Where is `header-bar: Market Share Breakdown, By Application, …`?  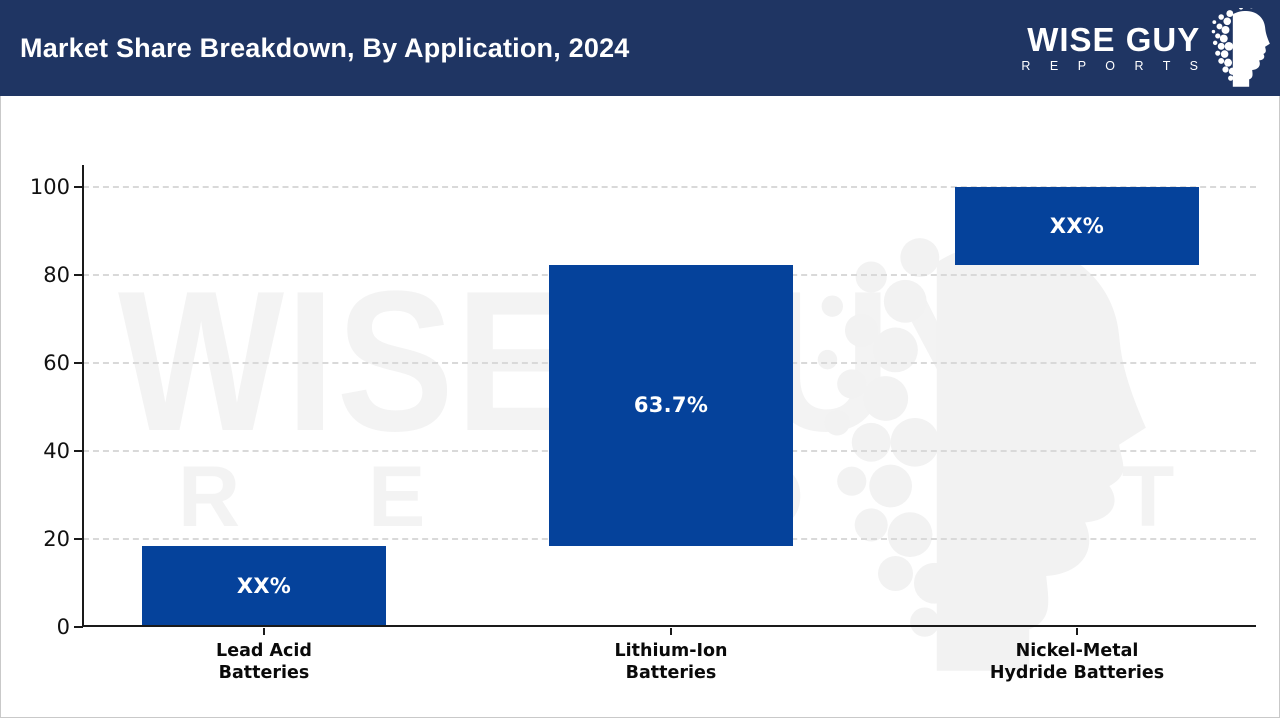
header-bar: Market Share Breakdown, By Application, … is located at coordinates (640, 48).